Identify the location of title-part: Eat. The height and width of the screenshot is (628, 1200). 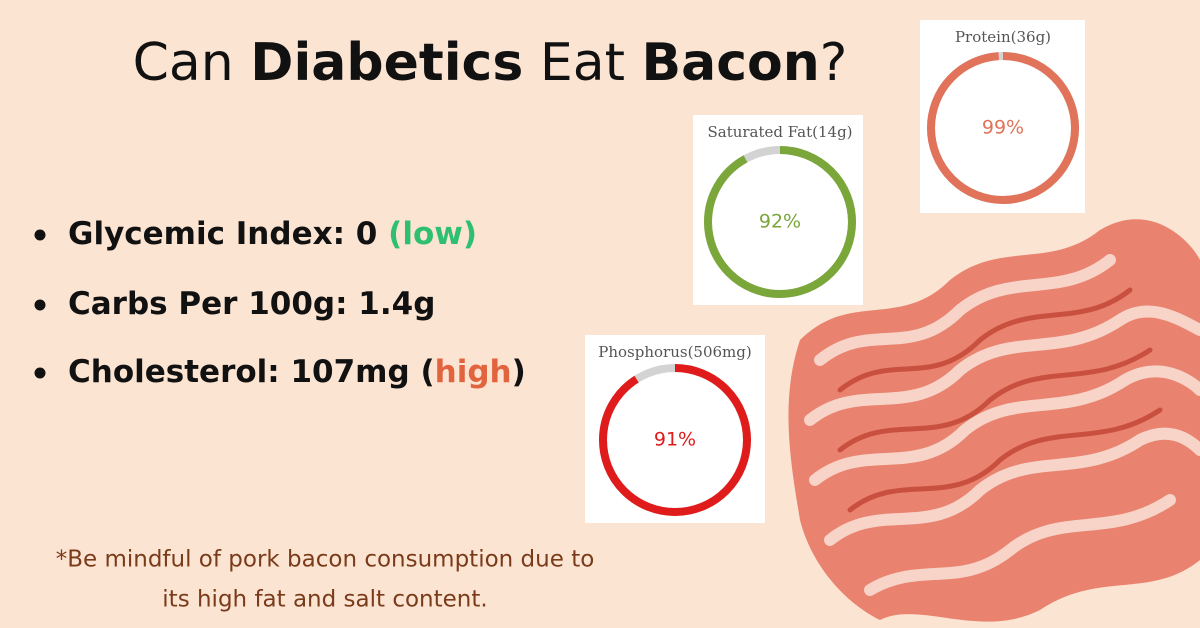
(582, 63).